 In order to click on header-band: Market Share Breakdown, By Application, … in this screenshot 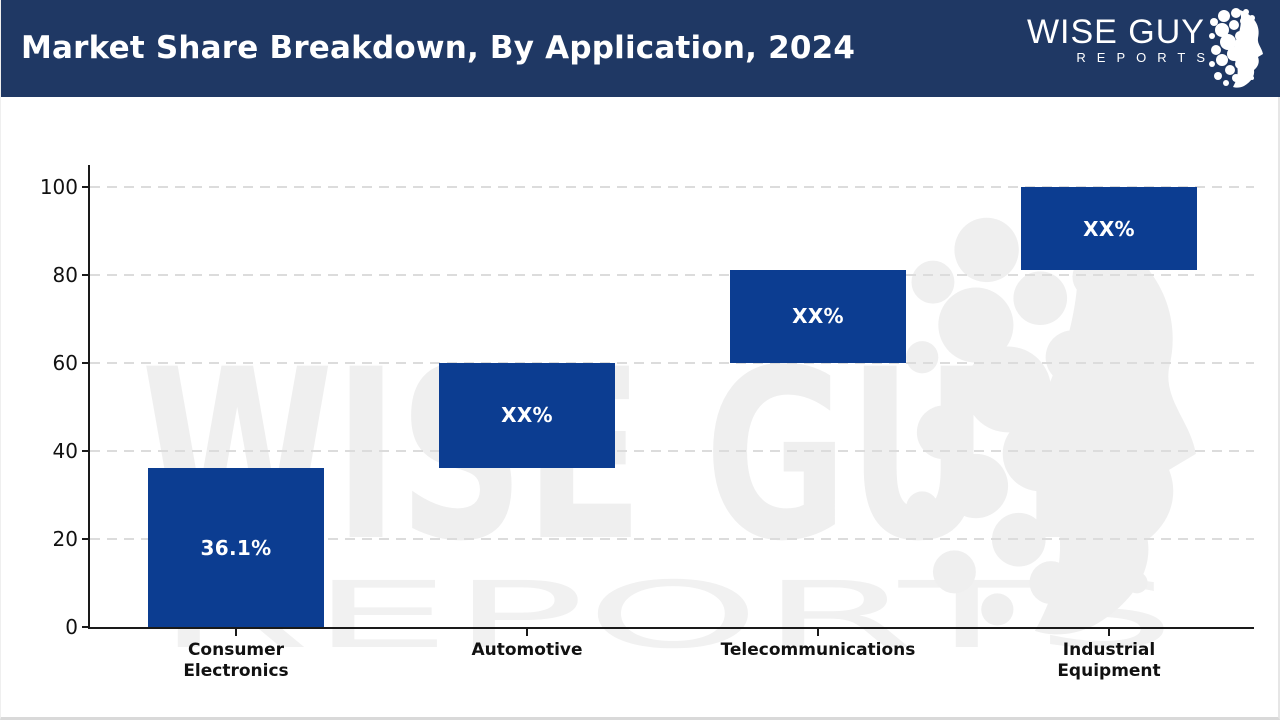, I will do `click(640, 48)`.